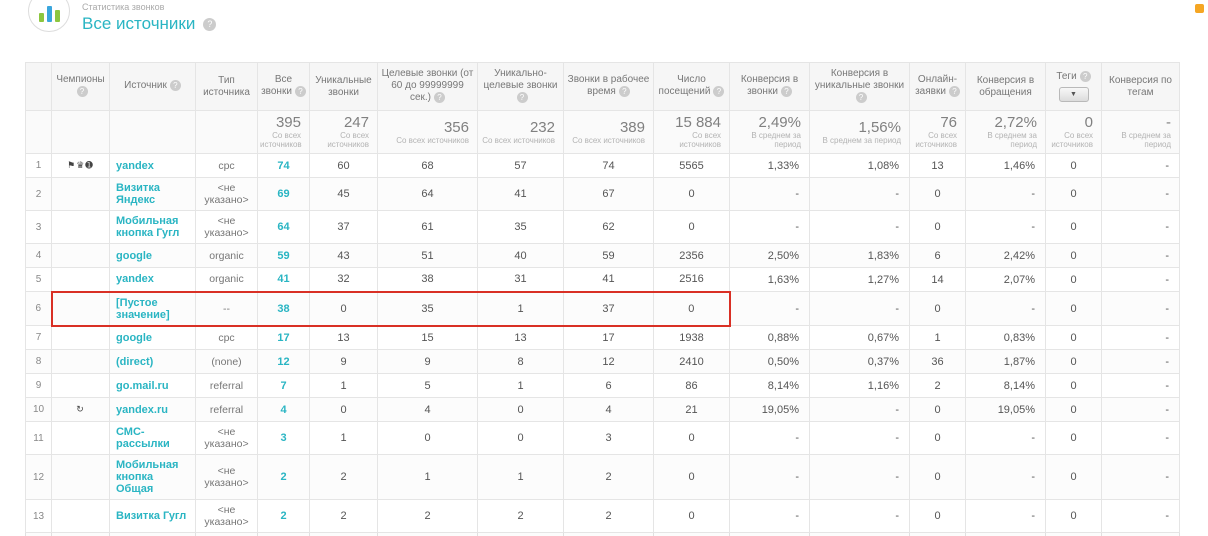 The height and width of the screenshot is (536, 1208). Describe the element at coordinates (89, 165) in the screenshot. I see `medal-icon: ➊` at that location.